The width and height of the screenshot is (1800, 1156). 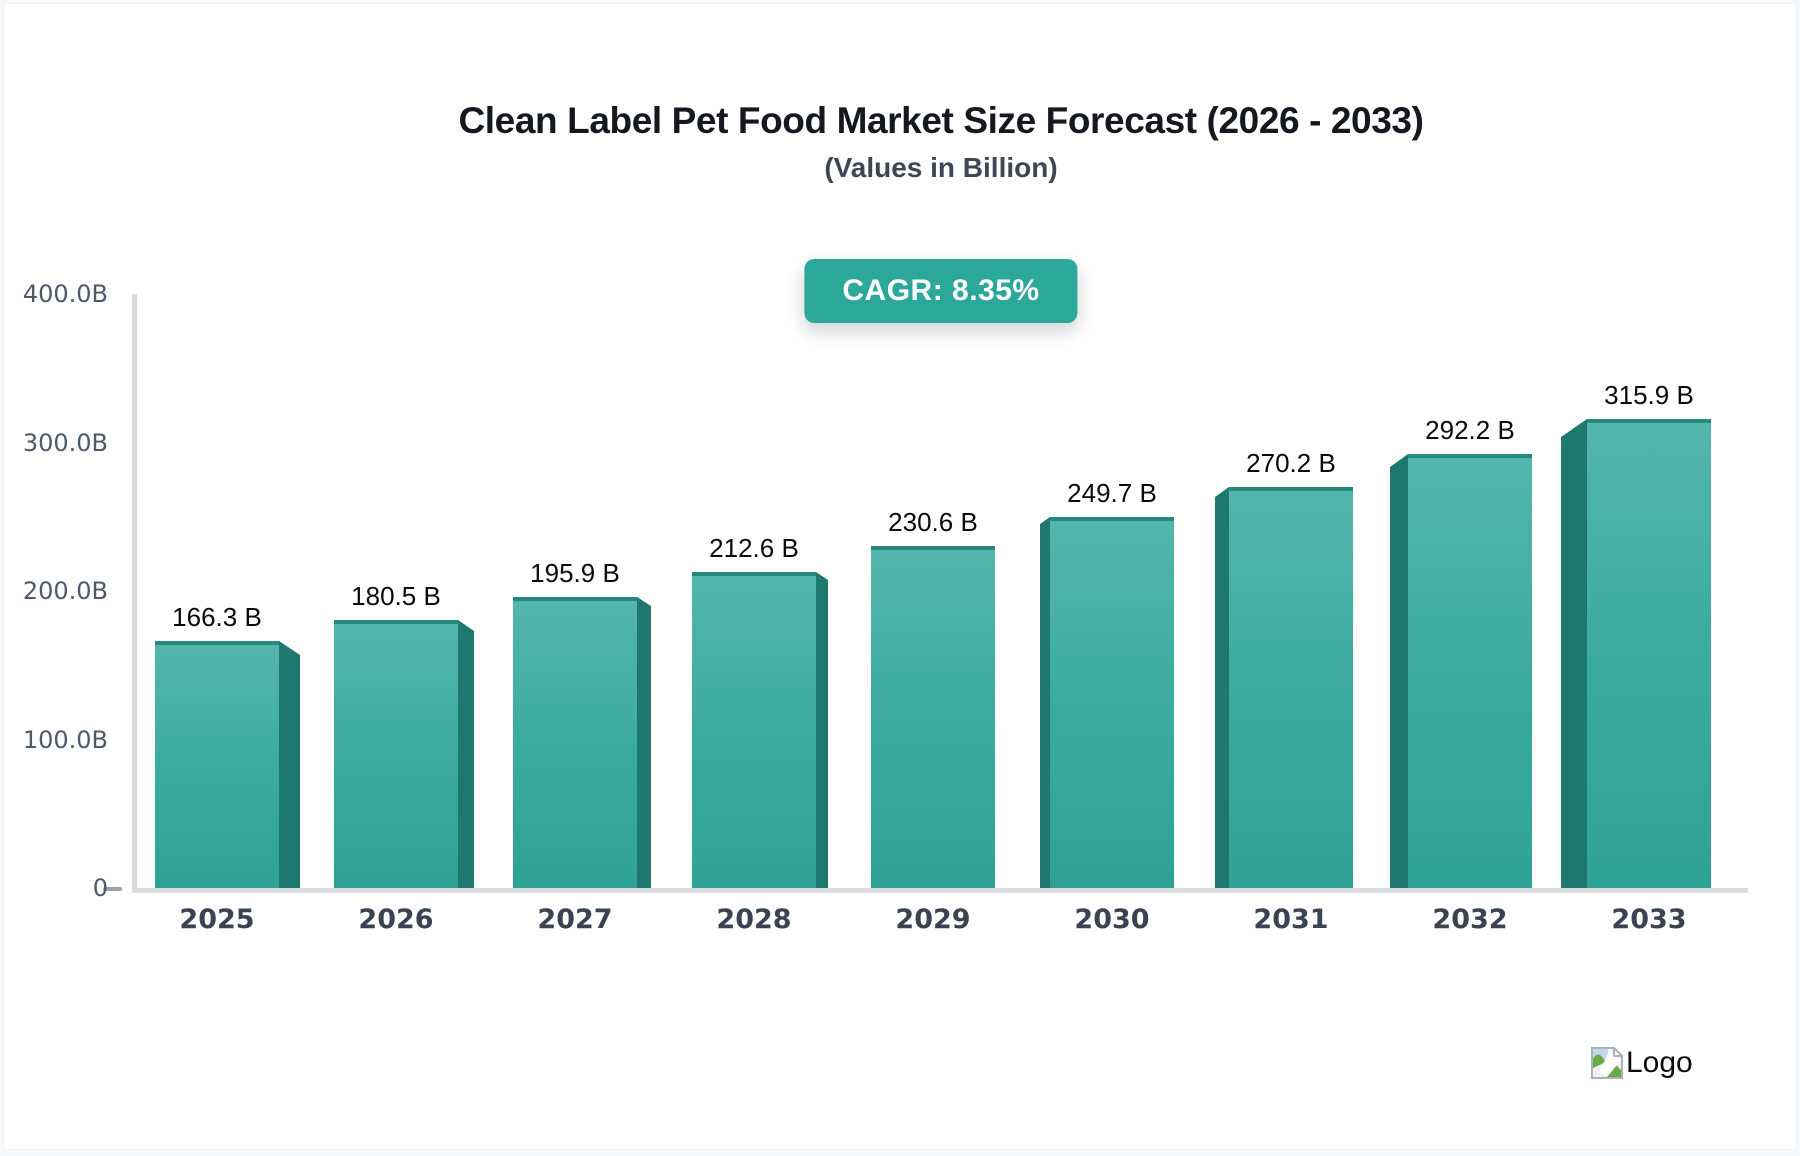 What do you see at coordinates (217, 617) in the screenshot?
I see `bar-value-label-2025: 166.3 B` at bounding box center [217, 617].